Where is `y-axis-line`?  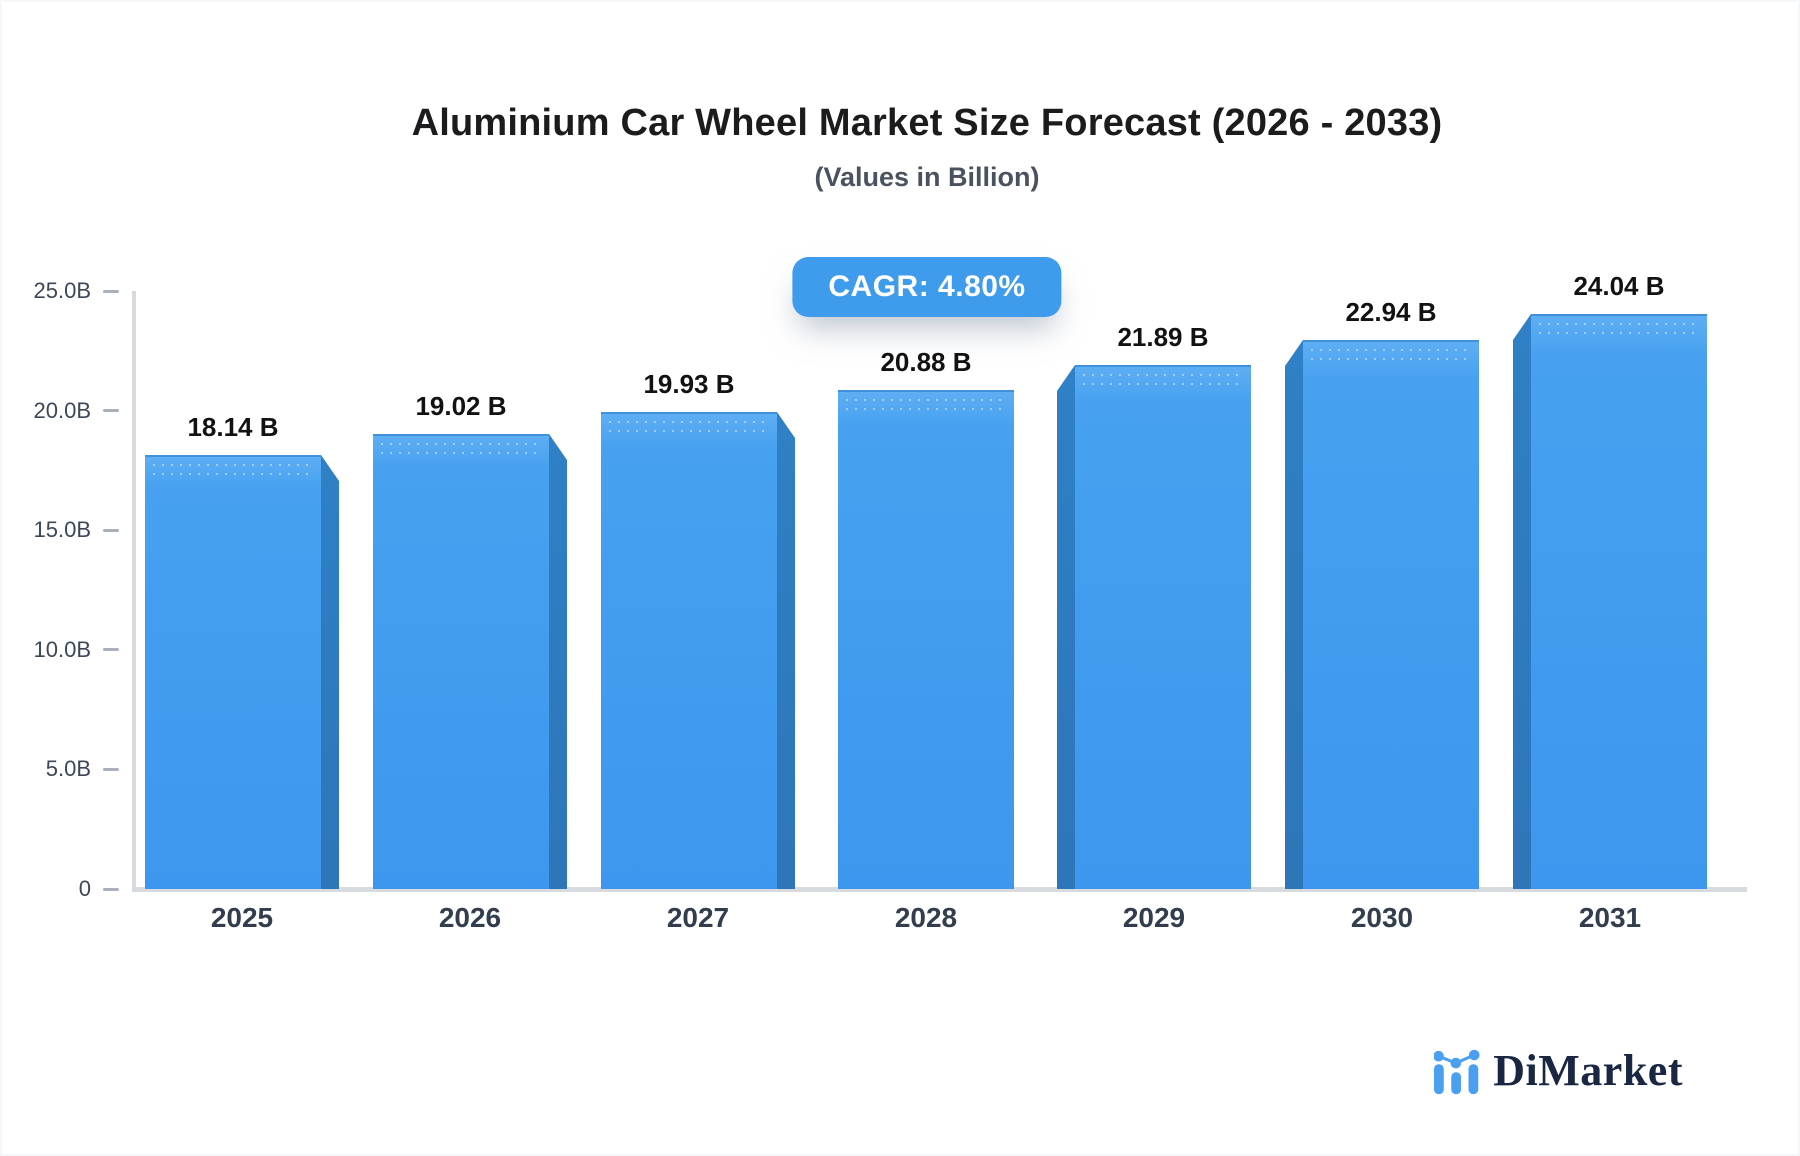 y-axis-line is located at coordinates (134, 591).